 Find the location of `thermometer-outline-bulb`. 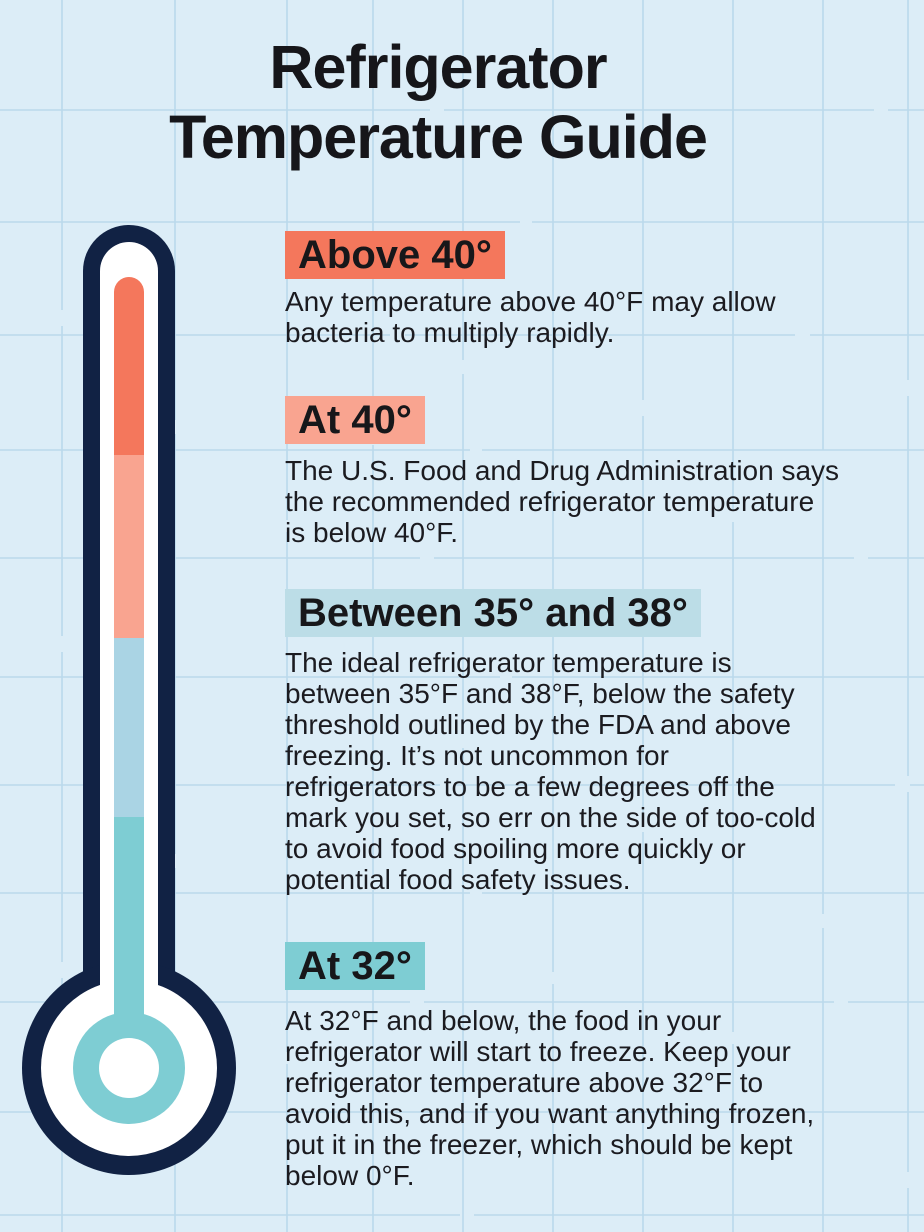

thermometer-outline-bulb is located at coordinates (129, 1068).